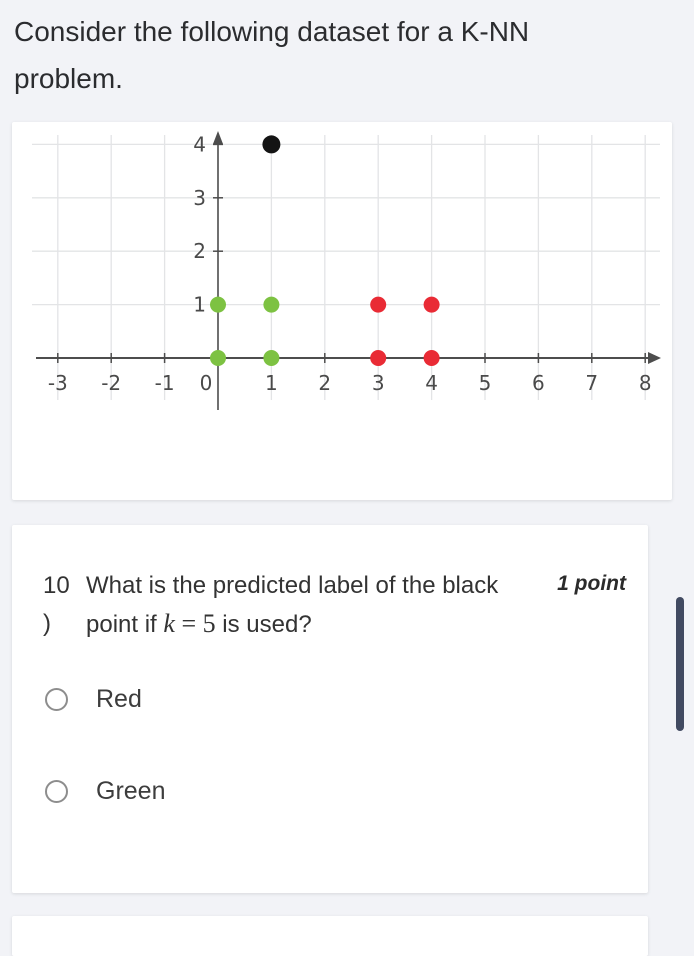 The width and height of the screenshot is (694, 956). What do you see at coordinates (292, 585) in the screenshot?
I see `question-text-line1: What is the predicted label of the black` at bounding box center [292, 585].